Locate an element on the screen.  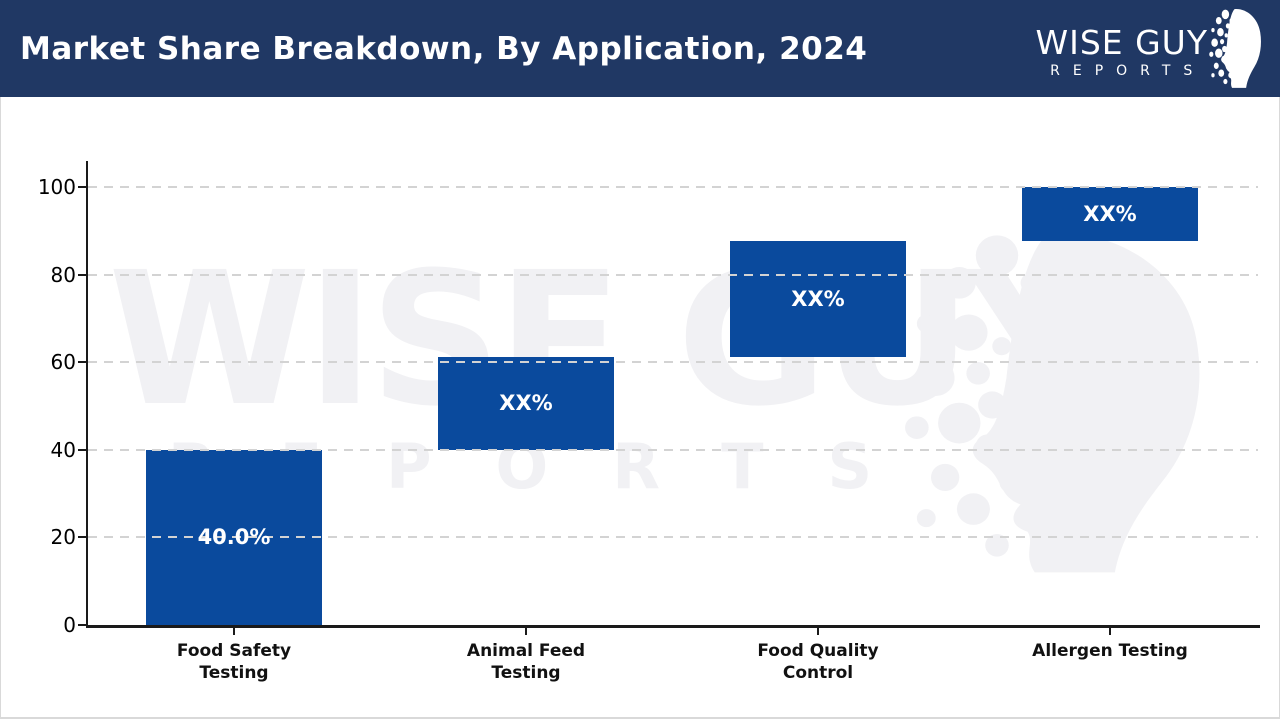
face-profile-dots-icon is located at coordinates (1237, 49).